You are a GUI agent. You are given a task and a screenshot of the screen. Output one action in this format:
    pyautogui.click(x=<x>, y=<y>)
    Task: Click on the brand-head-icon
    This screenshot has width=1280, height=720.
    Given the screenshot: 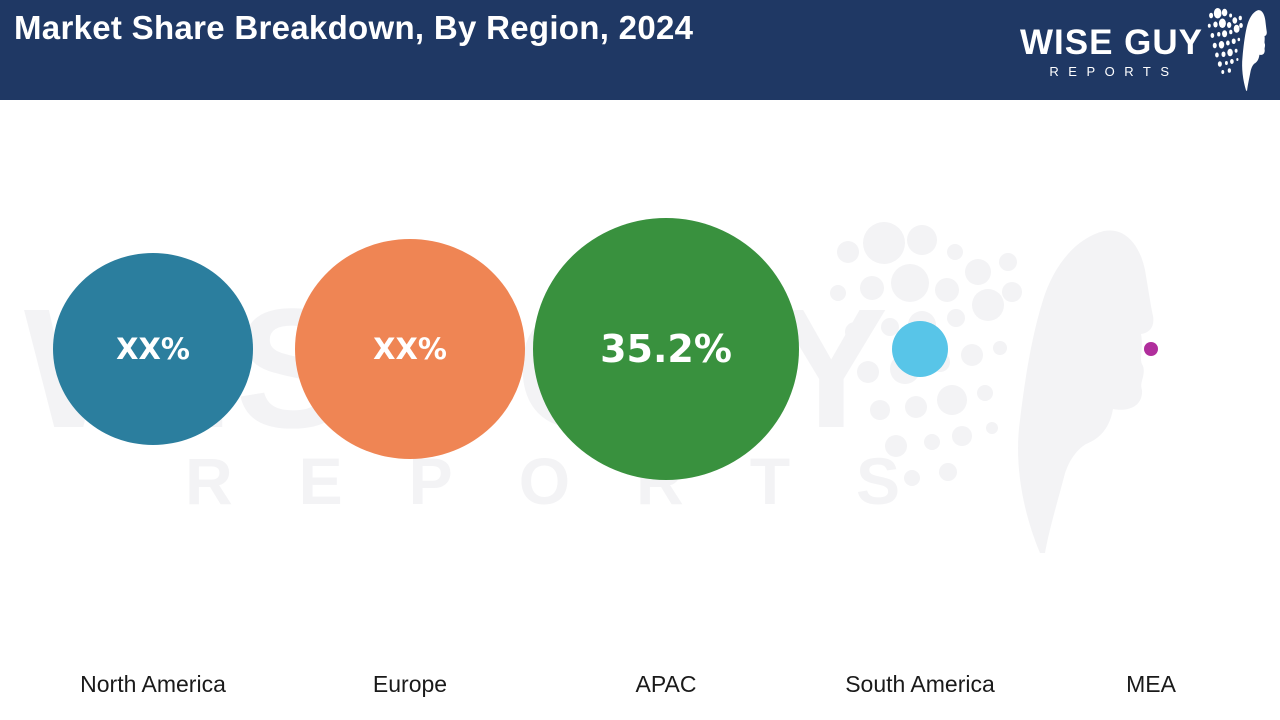 What is the action you would take?
    pyautogui.click(x=1237, y=49)
    